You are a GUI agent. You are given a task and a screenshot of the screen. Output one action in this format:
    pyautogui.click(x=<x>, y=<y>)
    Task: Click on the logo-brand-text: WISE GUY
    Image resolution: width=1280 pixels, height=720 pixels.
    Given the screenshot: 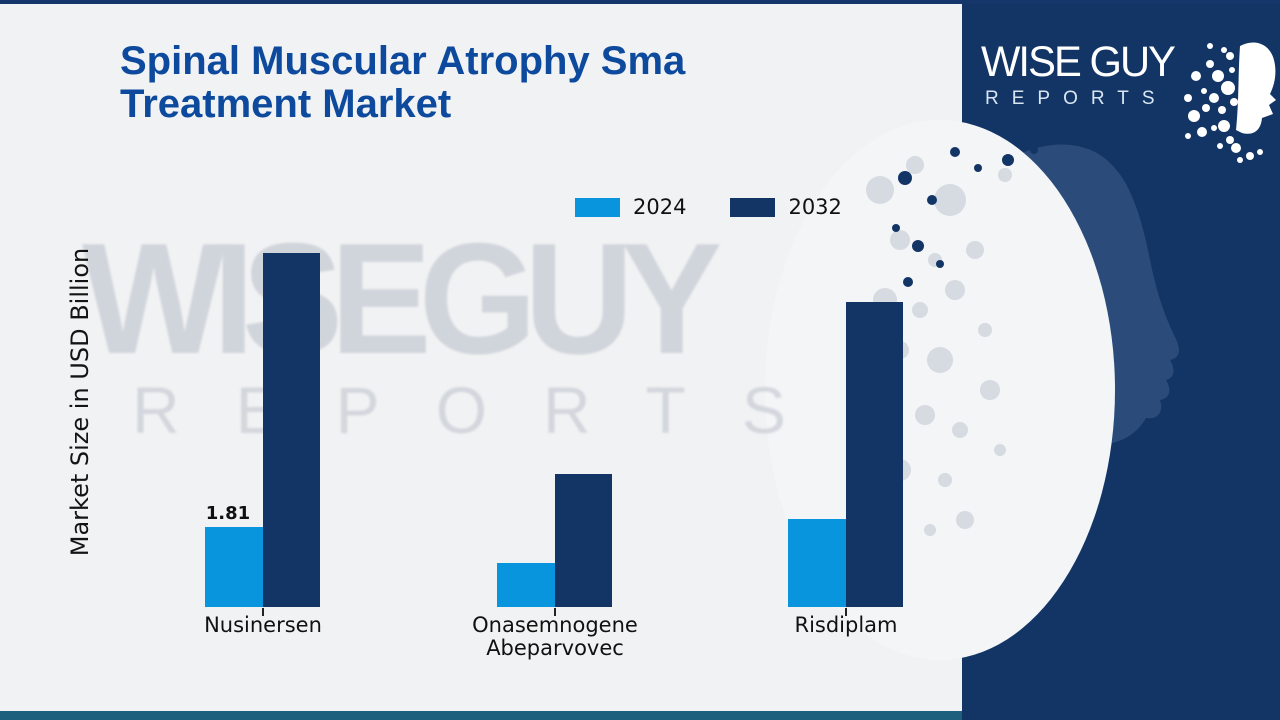 What is the action you would take?
    pyautogui.click(x=1078, y=62)
    